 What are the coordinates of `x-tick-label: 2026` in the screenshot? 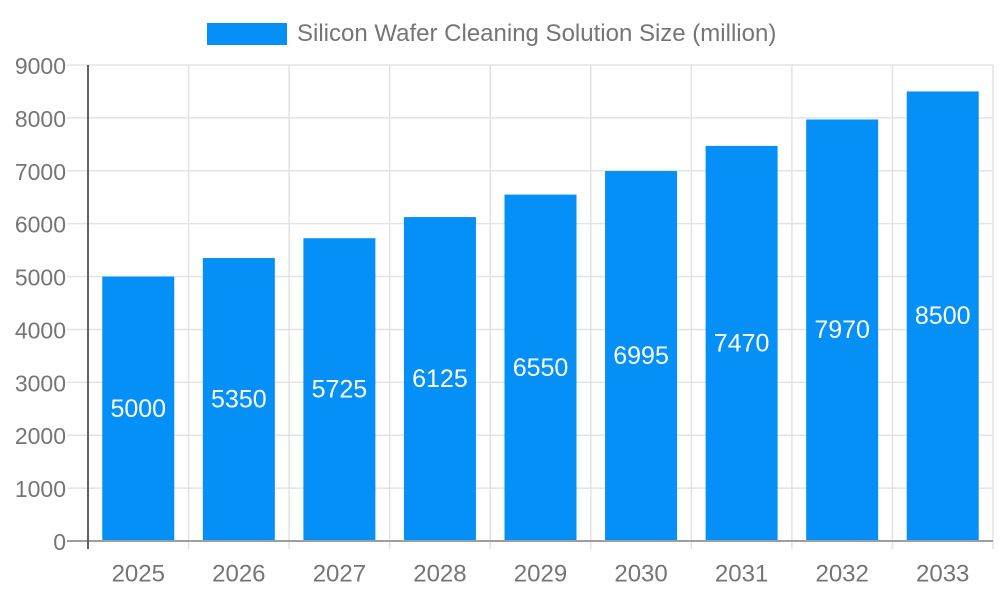 It's located at (238, 574).